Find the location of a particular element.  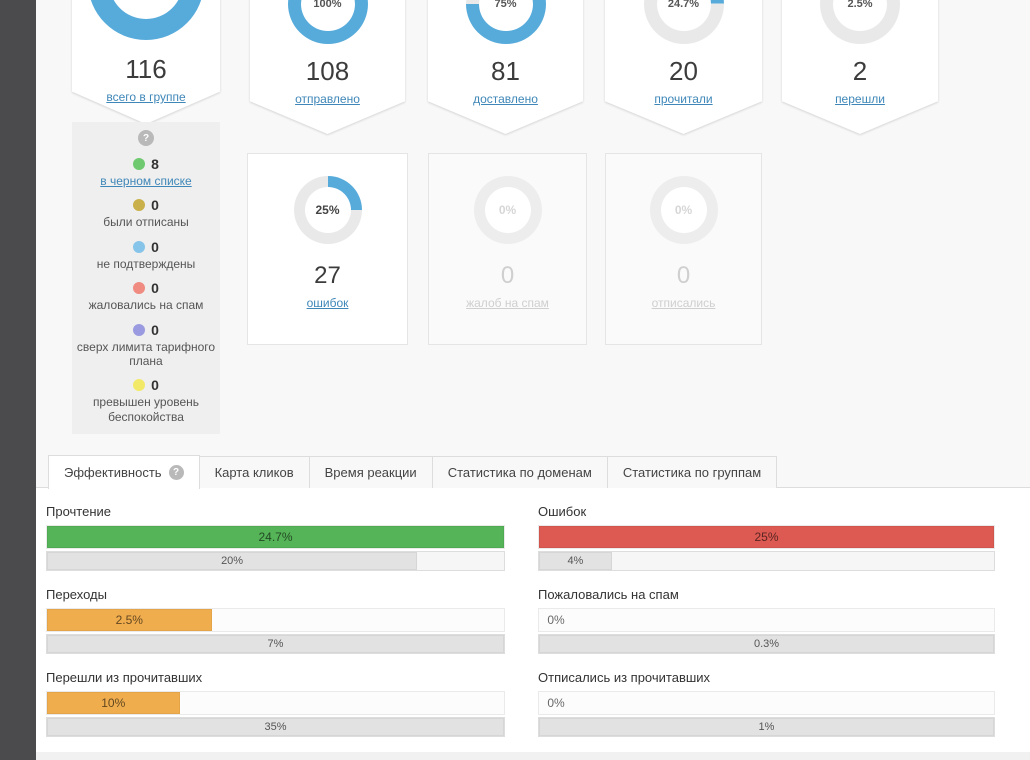

legend-label: превышен уровень беспокойства is located at coordinates (146, 409).